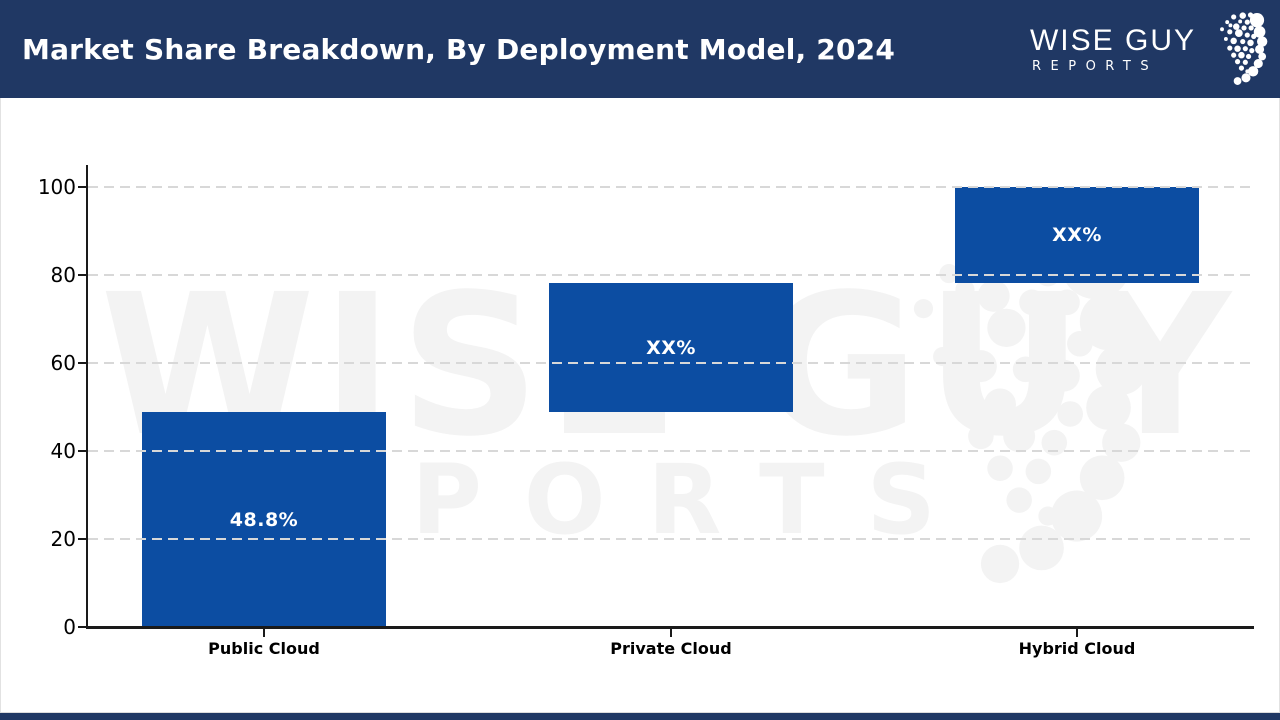 The height and width of the screenshot is (720, 1280). What do you see at coordinates (264, 648) in the screenshot?
I see `x-axis-category-label: Public Cloud` at bounding box center [264, 648].